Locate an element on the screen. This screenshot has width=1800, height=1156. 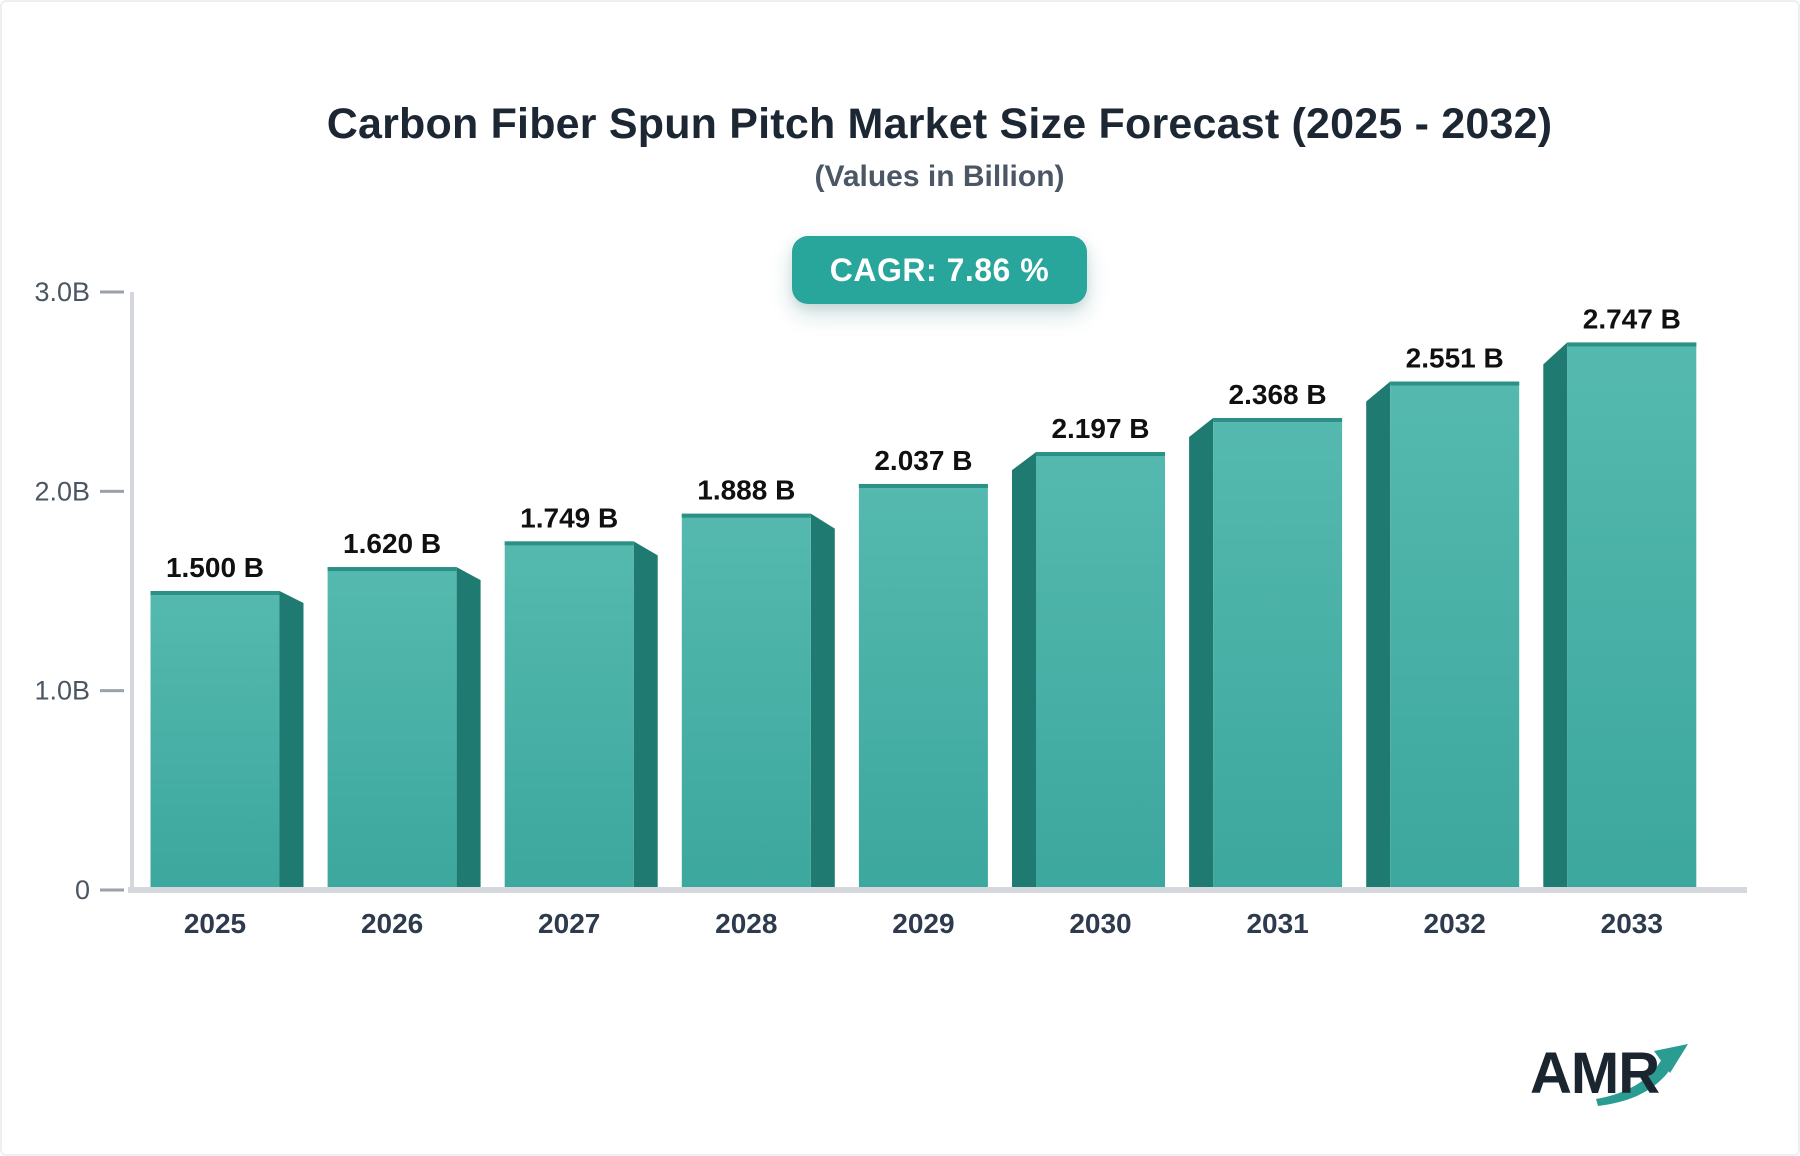
y-axis-label-0: 0 is located at coordinates (82, 890).